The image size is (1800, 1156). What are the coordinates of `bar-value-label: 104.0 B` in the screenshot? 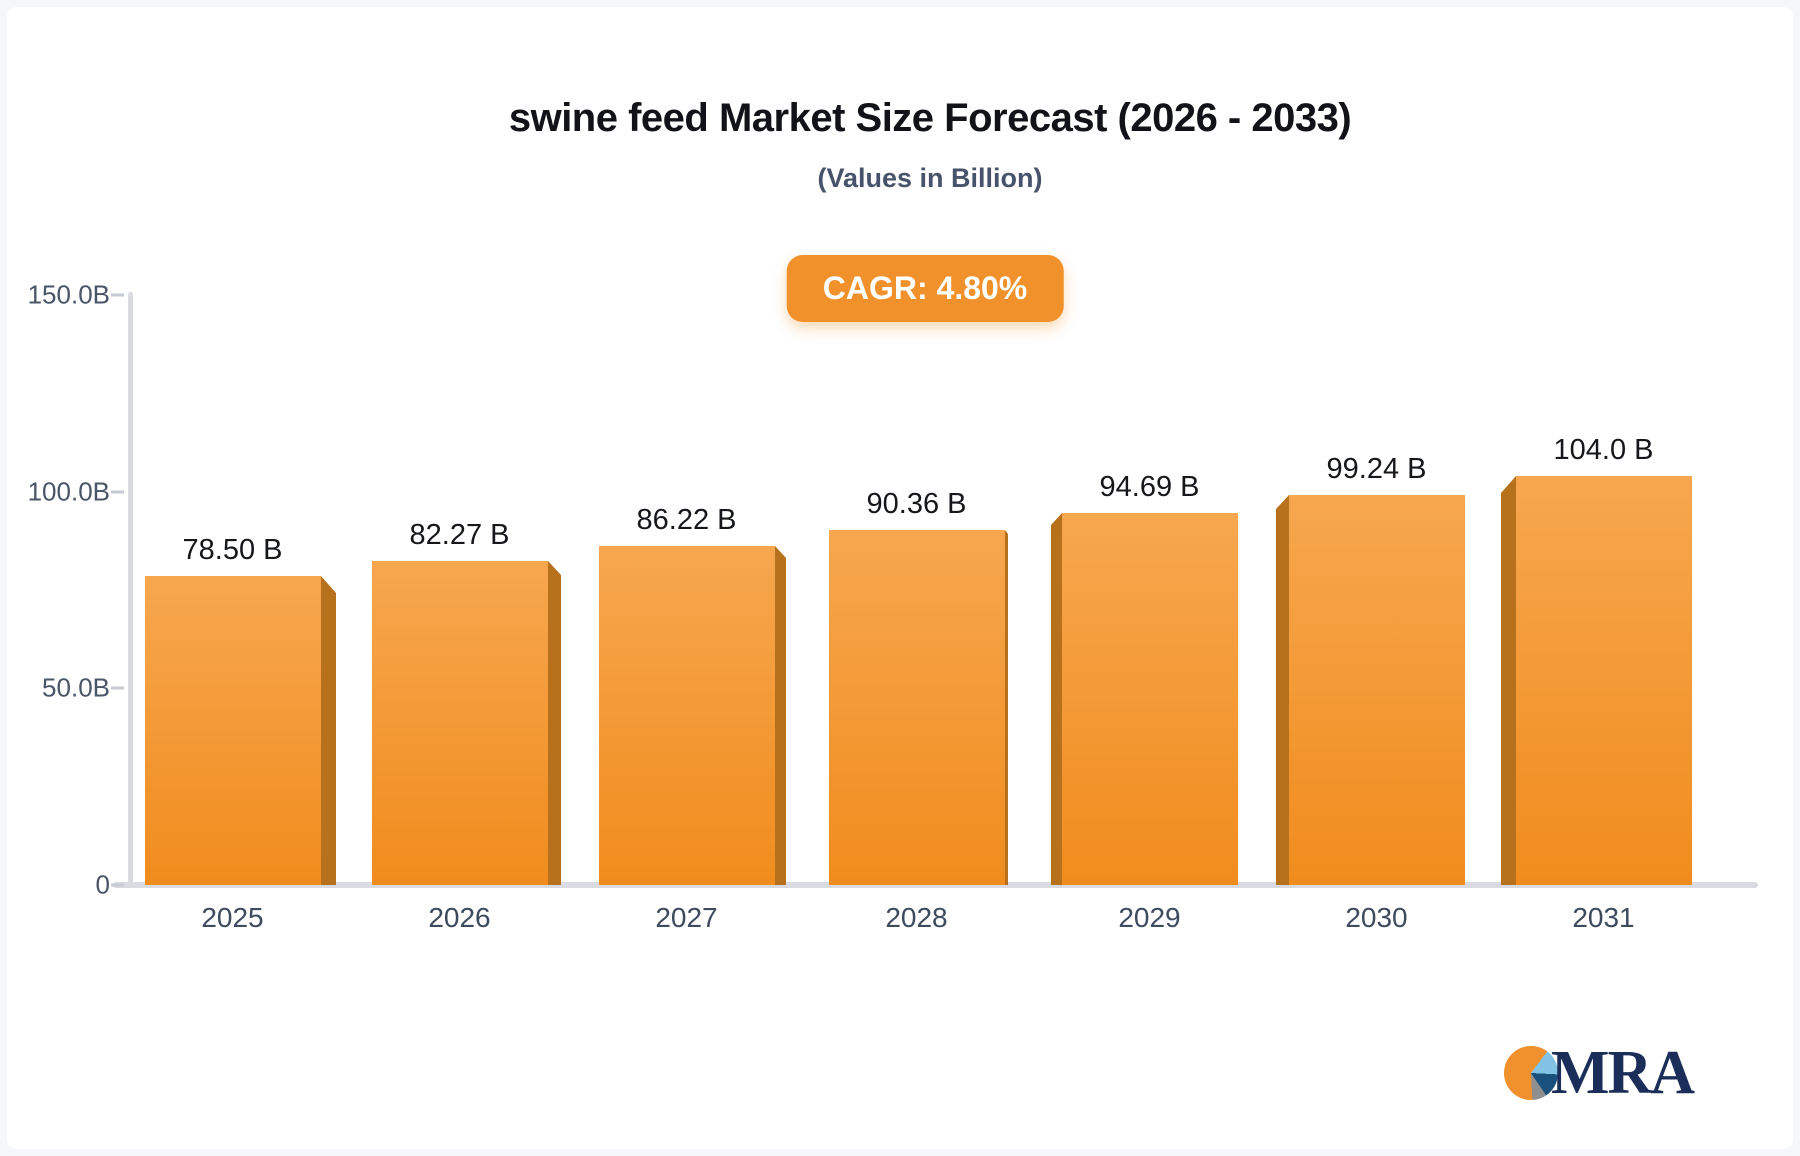 It's located at (1603, 450).